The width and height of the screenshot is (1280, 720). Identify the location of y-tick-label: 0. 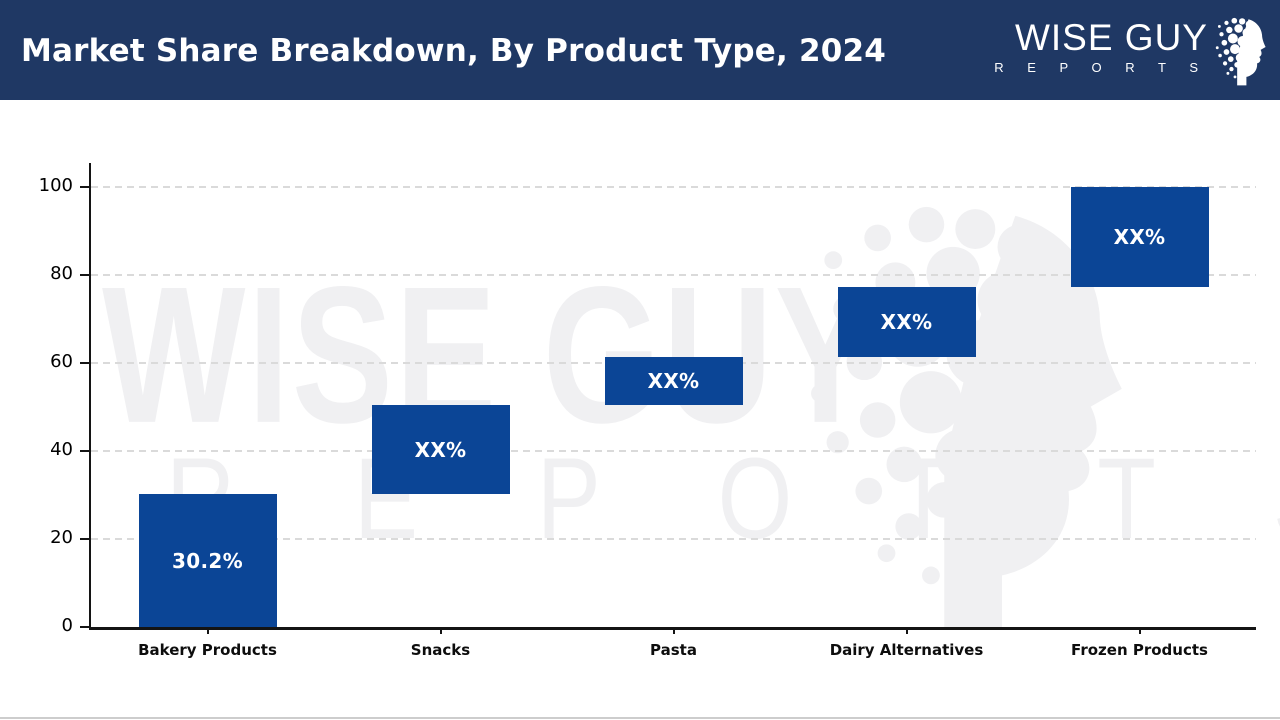
(67, 625).